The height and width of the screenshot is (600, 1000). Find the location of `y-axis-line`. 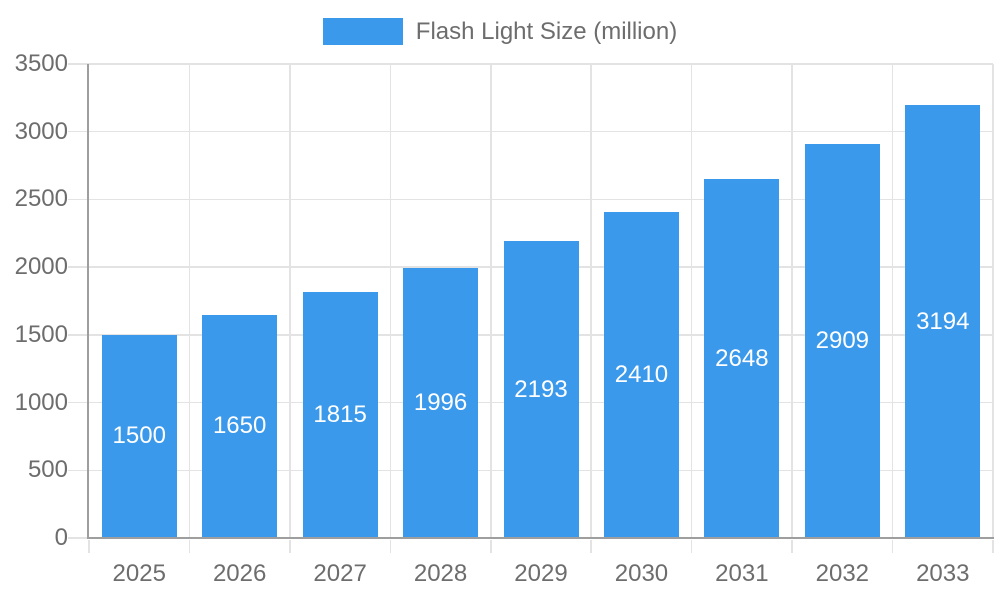

y-axis-line is located at coordinates (88, 301).